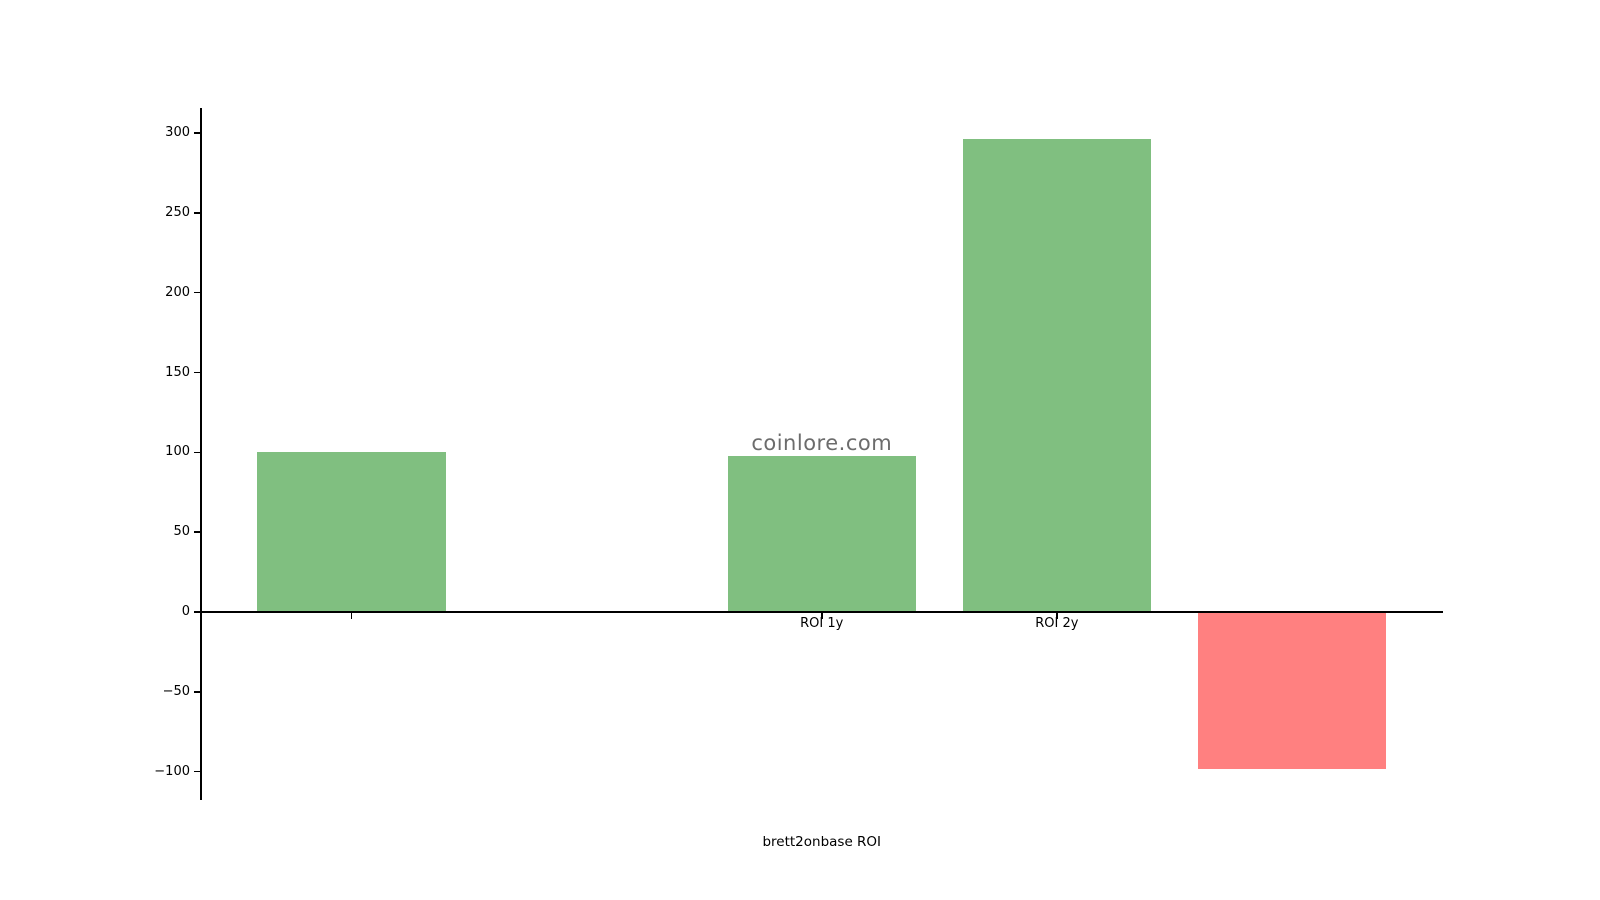 The width and height of the screenshot is (1600, 900). What do you see at coordinates (822, 443) in the screenshot?
I see `watermark-text: coinlore.com` at bounding box center [822, 443].